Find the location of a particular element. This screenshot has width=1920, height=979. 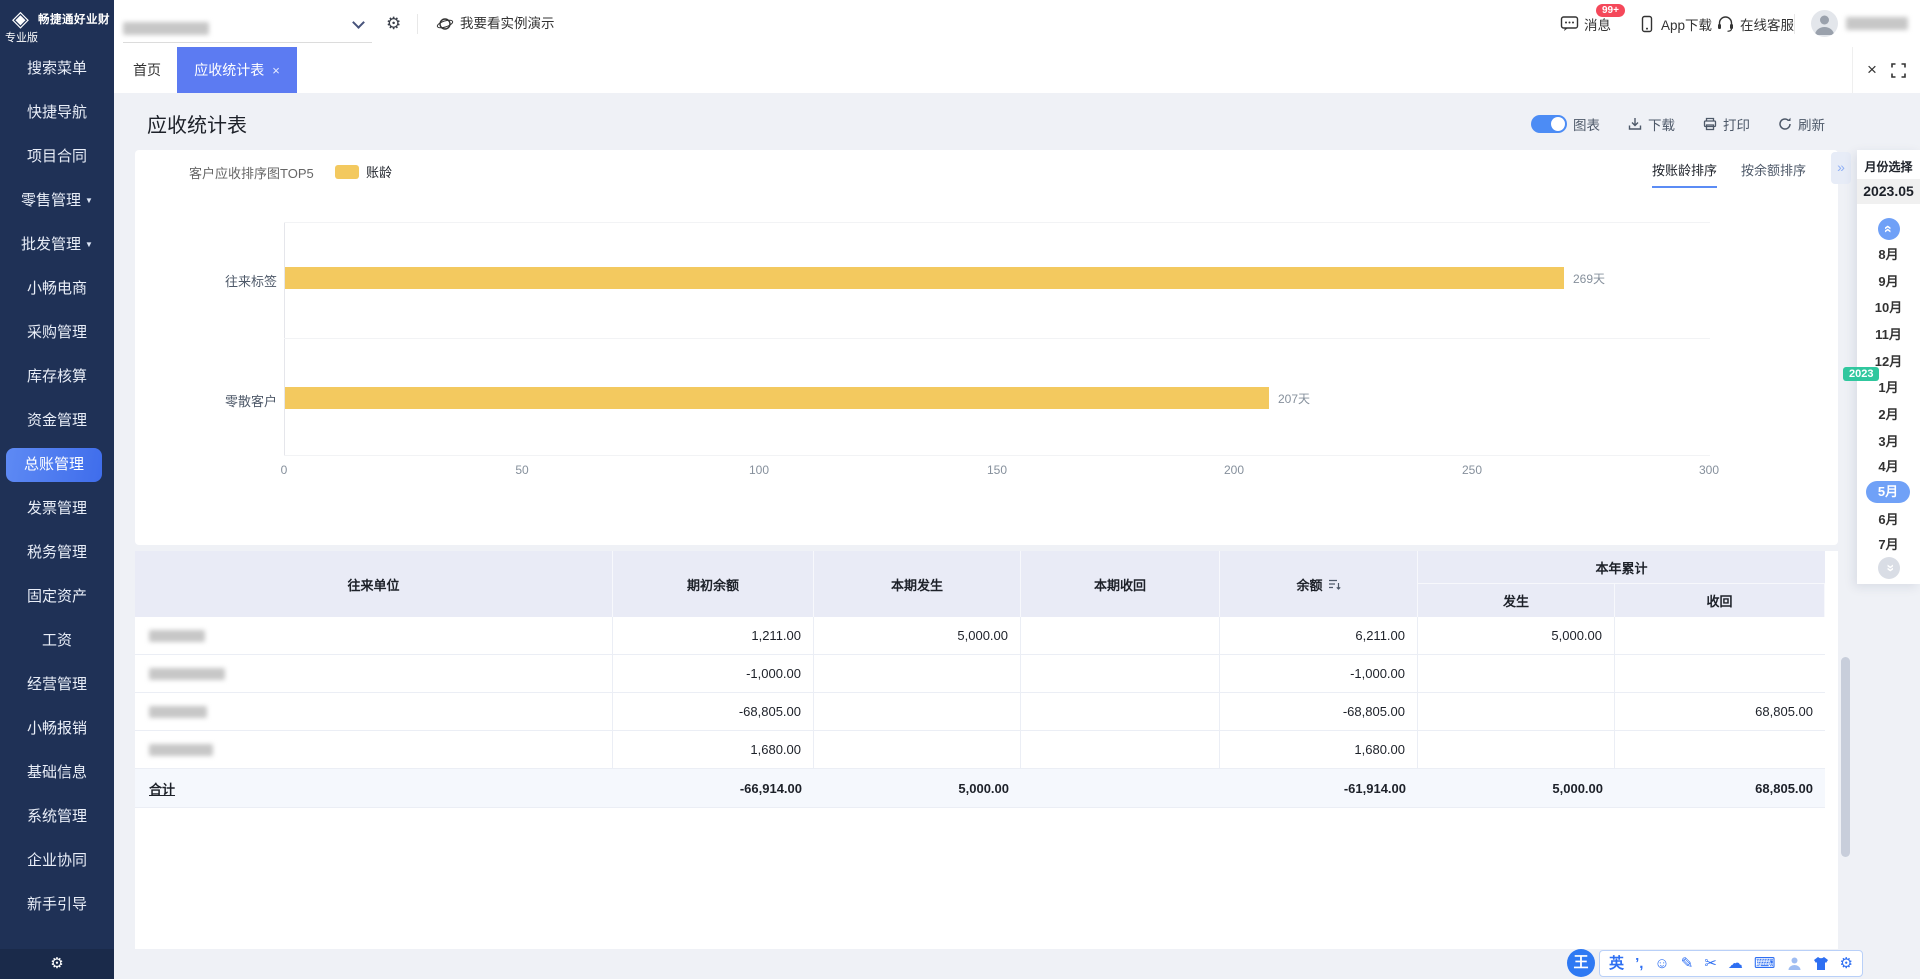

sidebar-item-invoice-mgmt: 发票管理 is located at coordinates (56, 508).